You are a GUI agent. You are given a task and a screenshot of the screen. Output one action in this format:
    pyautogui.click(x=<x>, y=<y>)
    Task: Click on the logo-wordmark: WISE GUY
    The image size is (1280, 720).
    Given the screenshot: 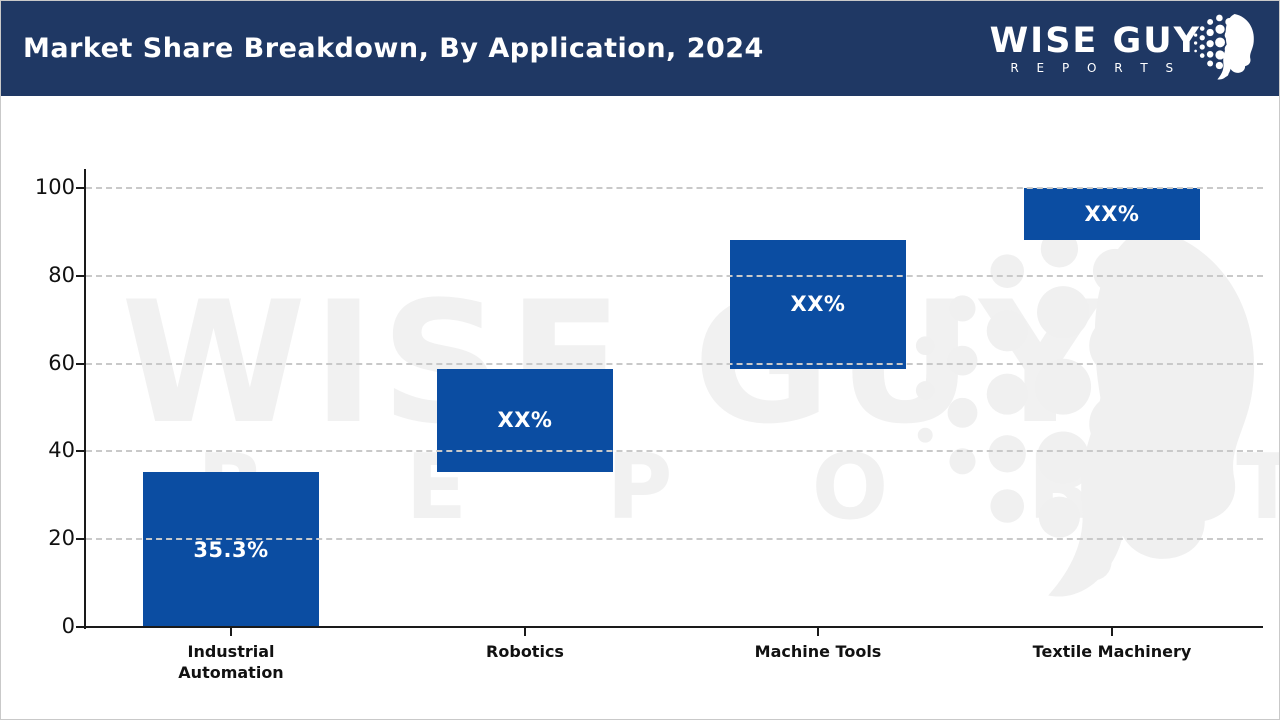 What is the action you would take?
    pyautogui.click(x=1095, y=40)
    